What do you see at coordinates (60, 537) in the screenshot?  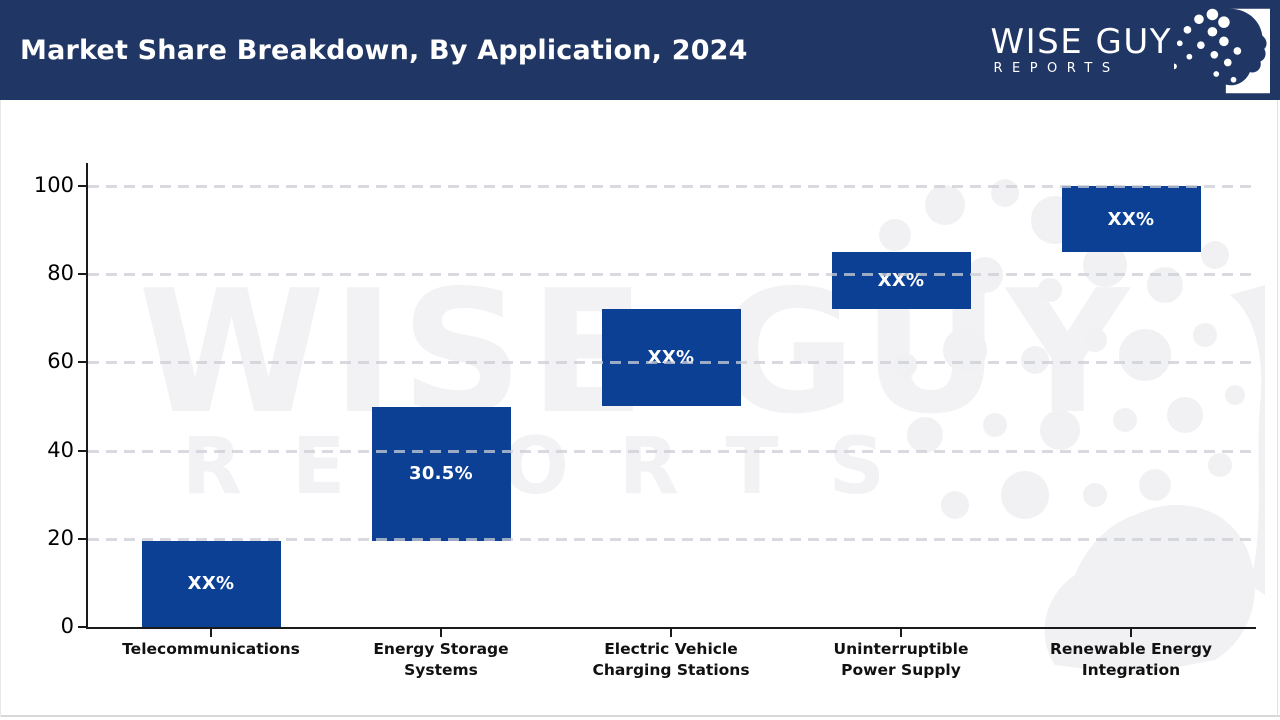 I see `y-tick-label: 20` at bounding box center [60, 537].